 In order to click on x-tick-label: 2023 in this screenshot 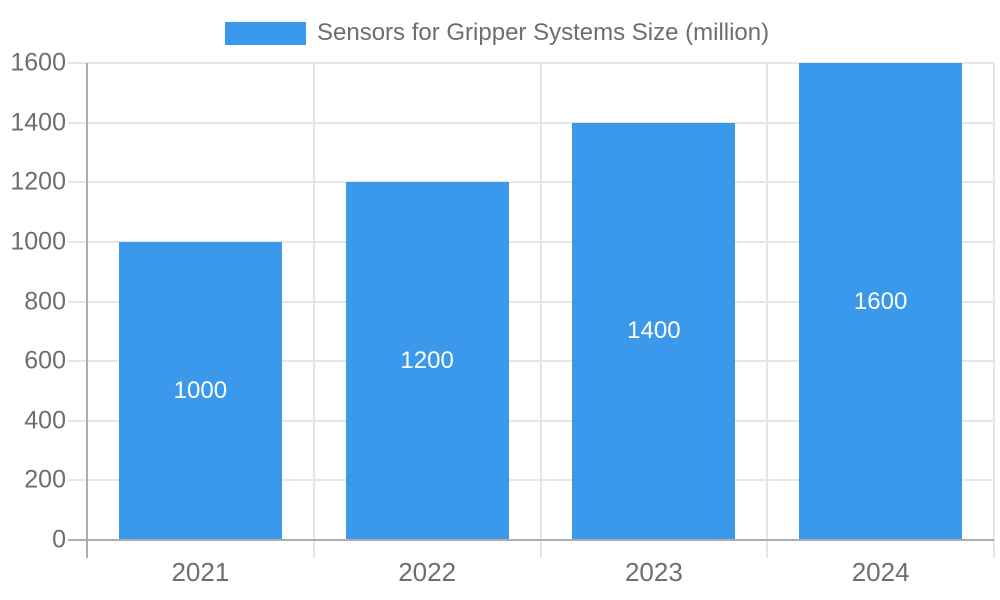, I will do `click(653, 572)`.